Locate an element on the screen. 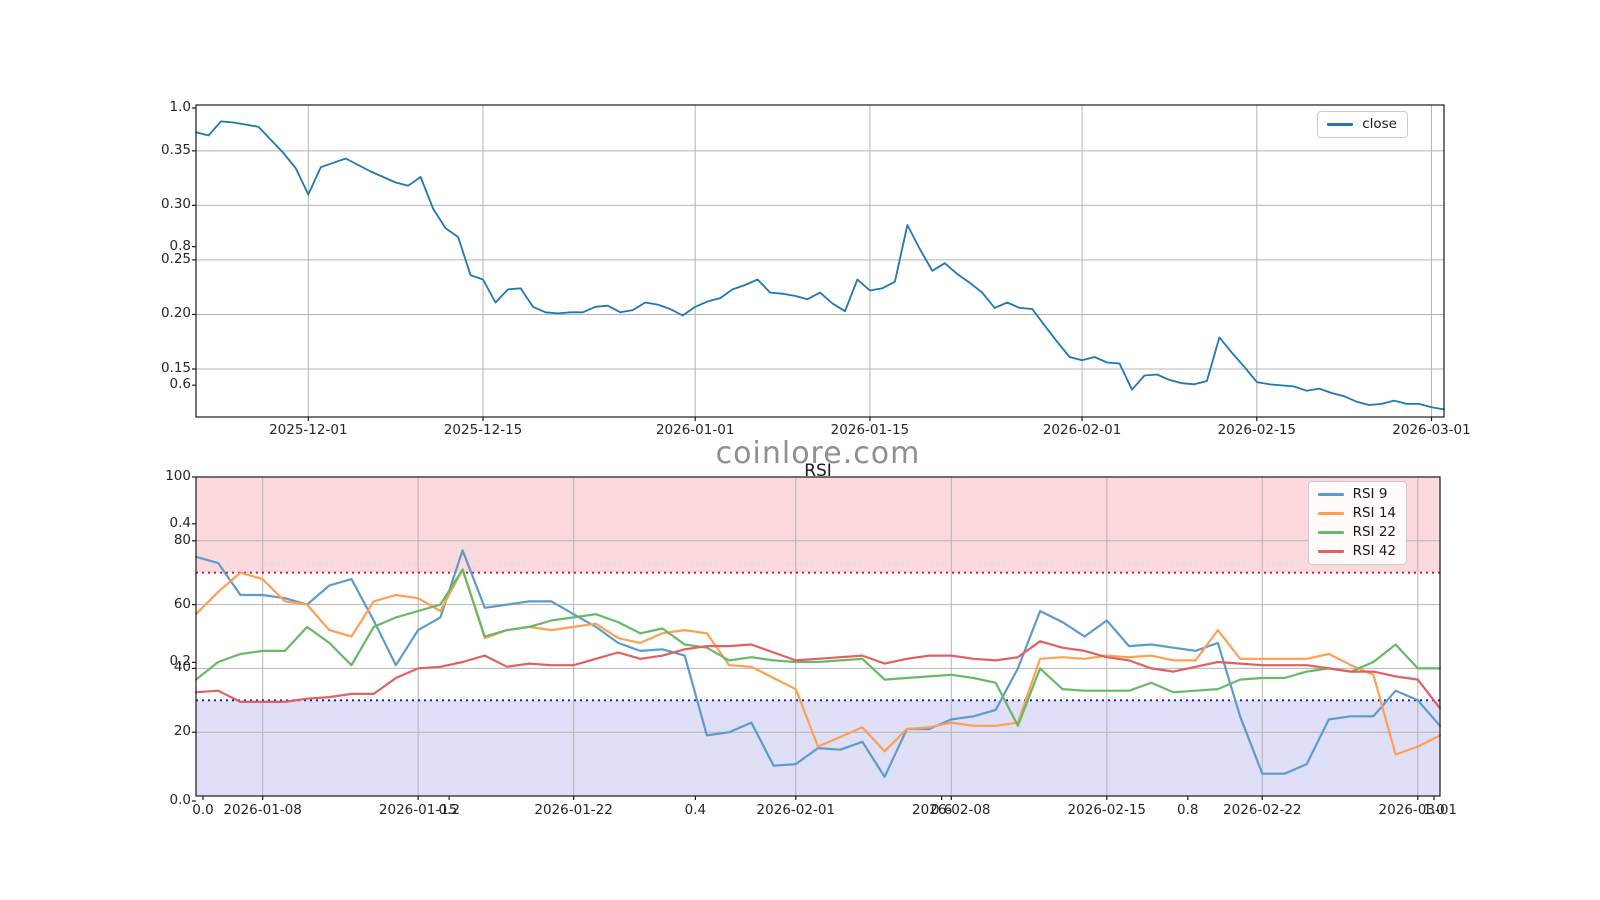 Image resolution: width=1600 pixels, height=900 pixels. legend-item-label: RSI 14 is located at coordinates (1374, 513).